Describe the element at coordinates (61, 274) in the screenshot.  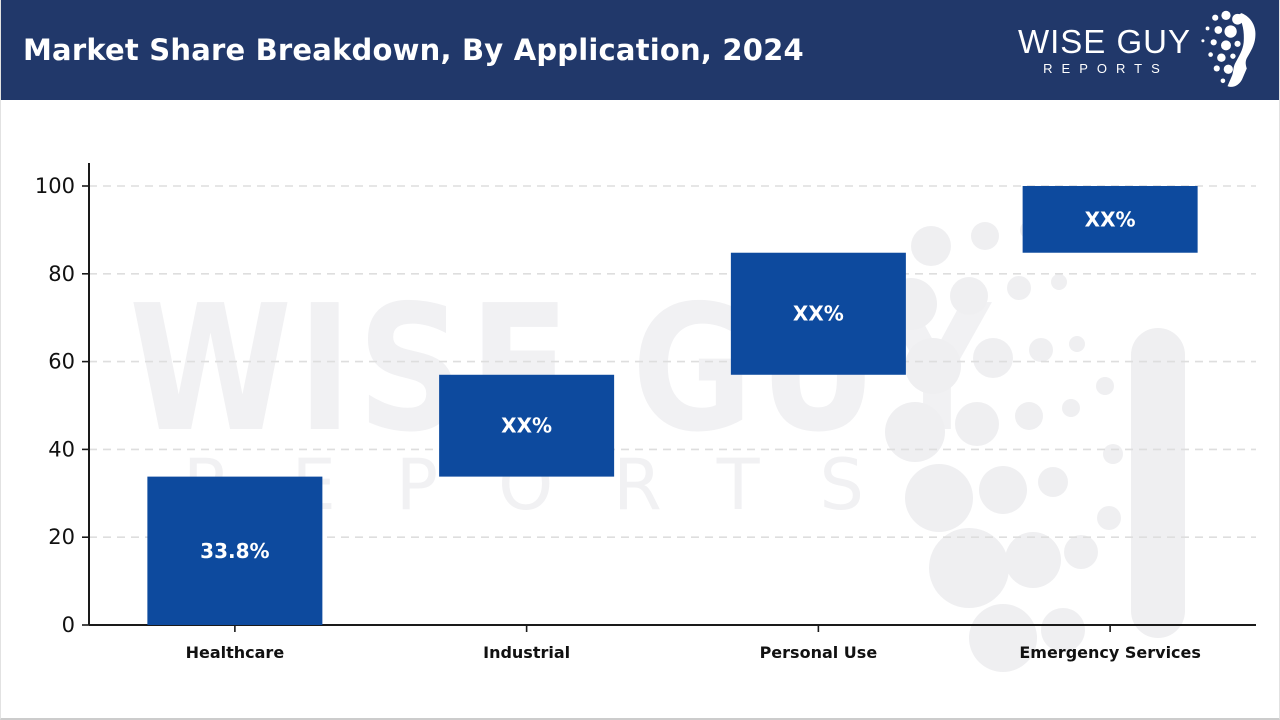
I see `y-tick-label: 80` at that location.